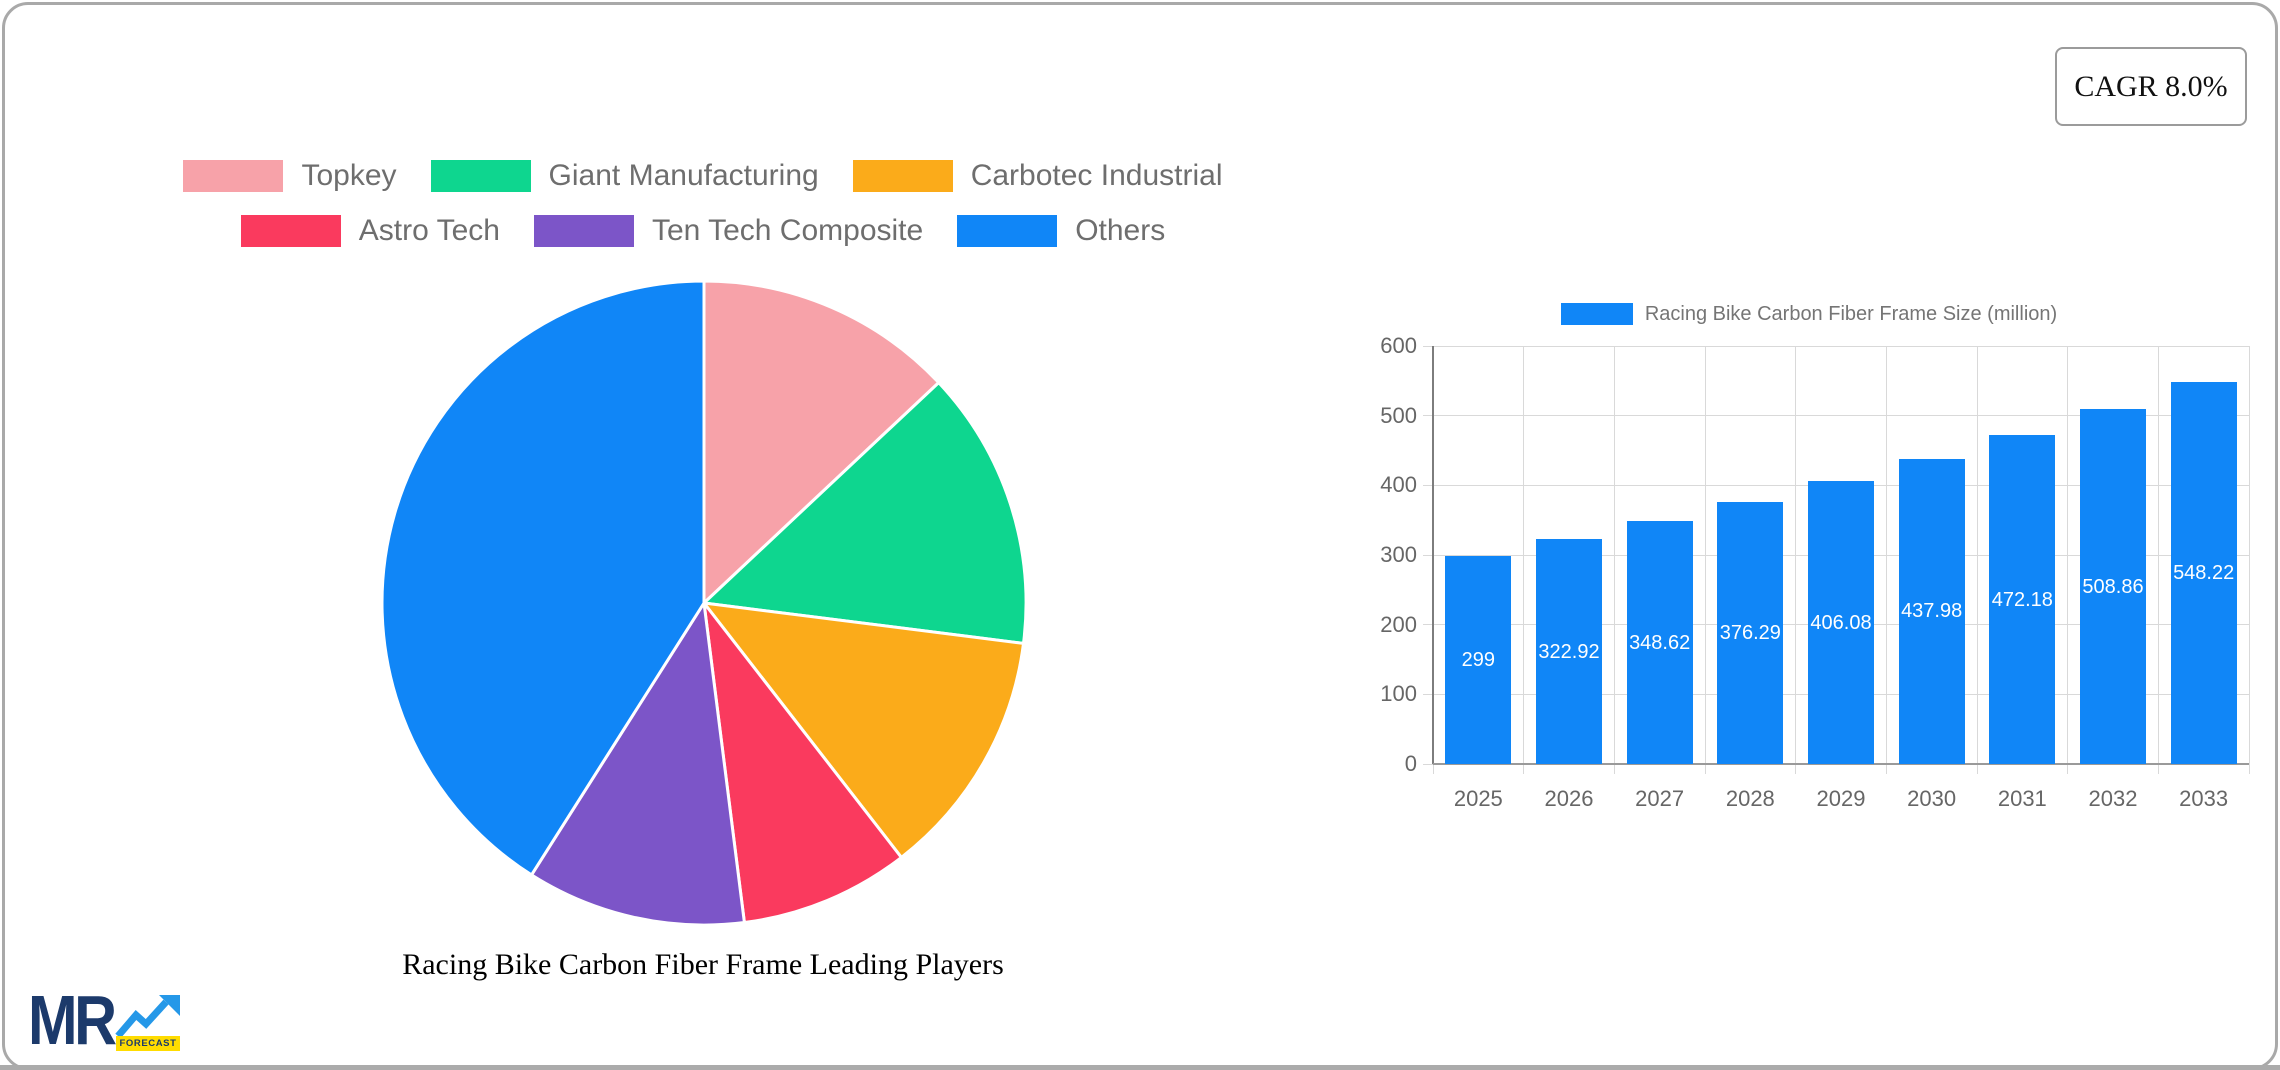 Image resolution: width=2280 pixels, height=1070 pixels. Describe the element at coordinates (1841, 798) in the screenshot. I see `x-tick-label: 2029` at that location.